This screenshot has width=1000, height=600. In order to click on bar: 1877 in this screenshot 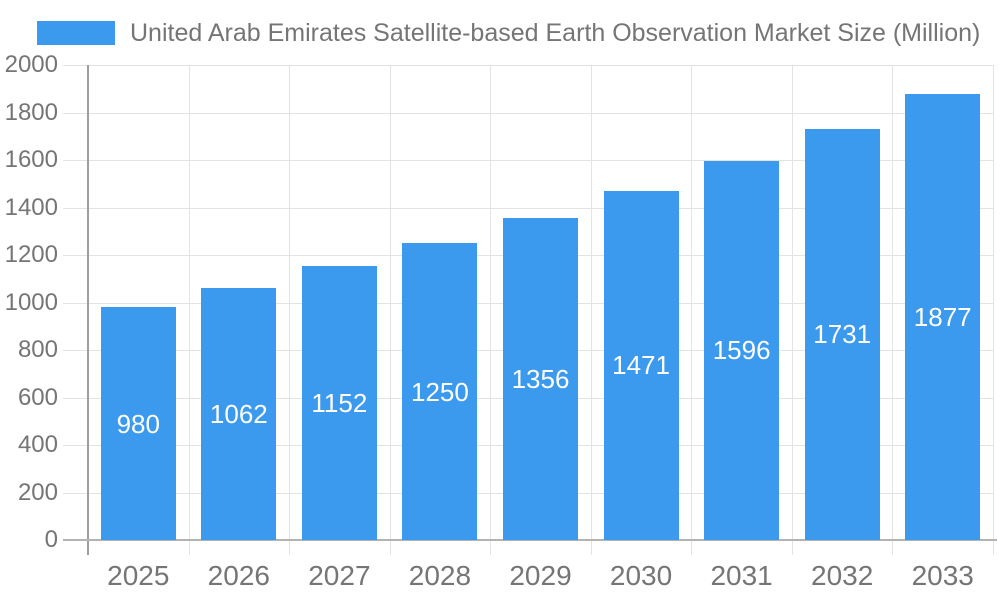, I will do `click(943, 317)`.